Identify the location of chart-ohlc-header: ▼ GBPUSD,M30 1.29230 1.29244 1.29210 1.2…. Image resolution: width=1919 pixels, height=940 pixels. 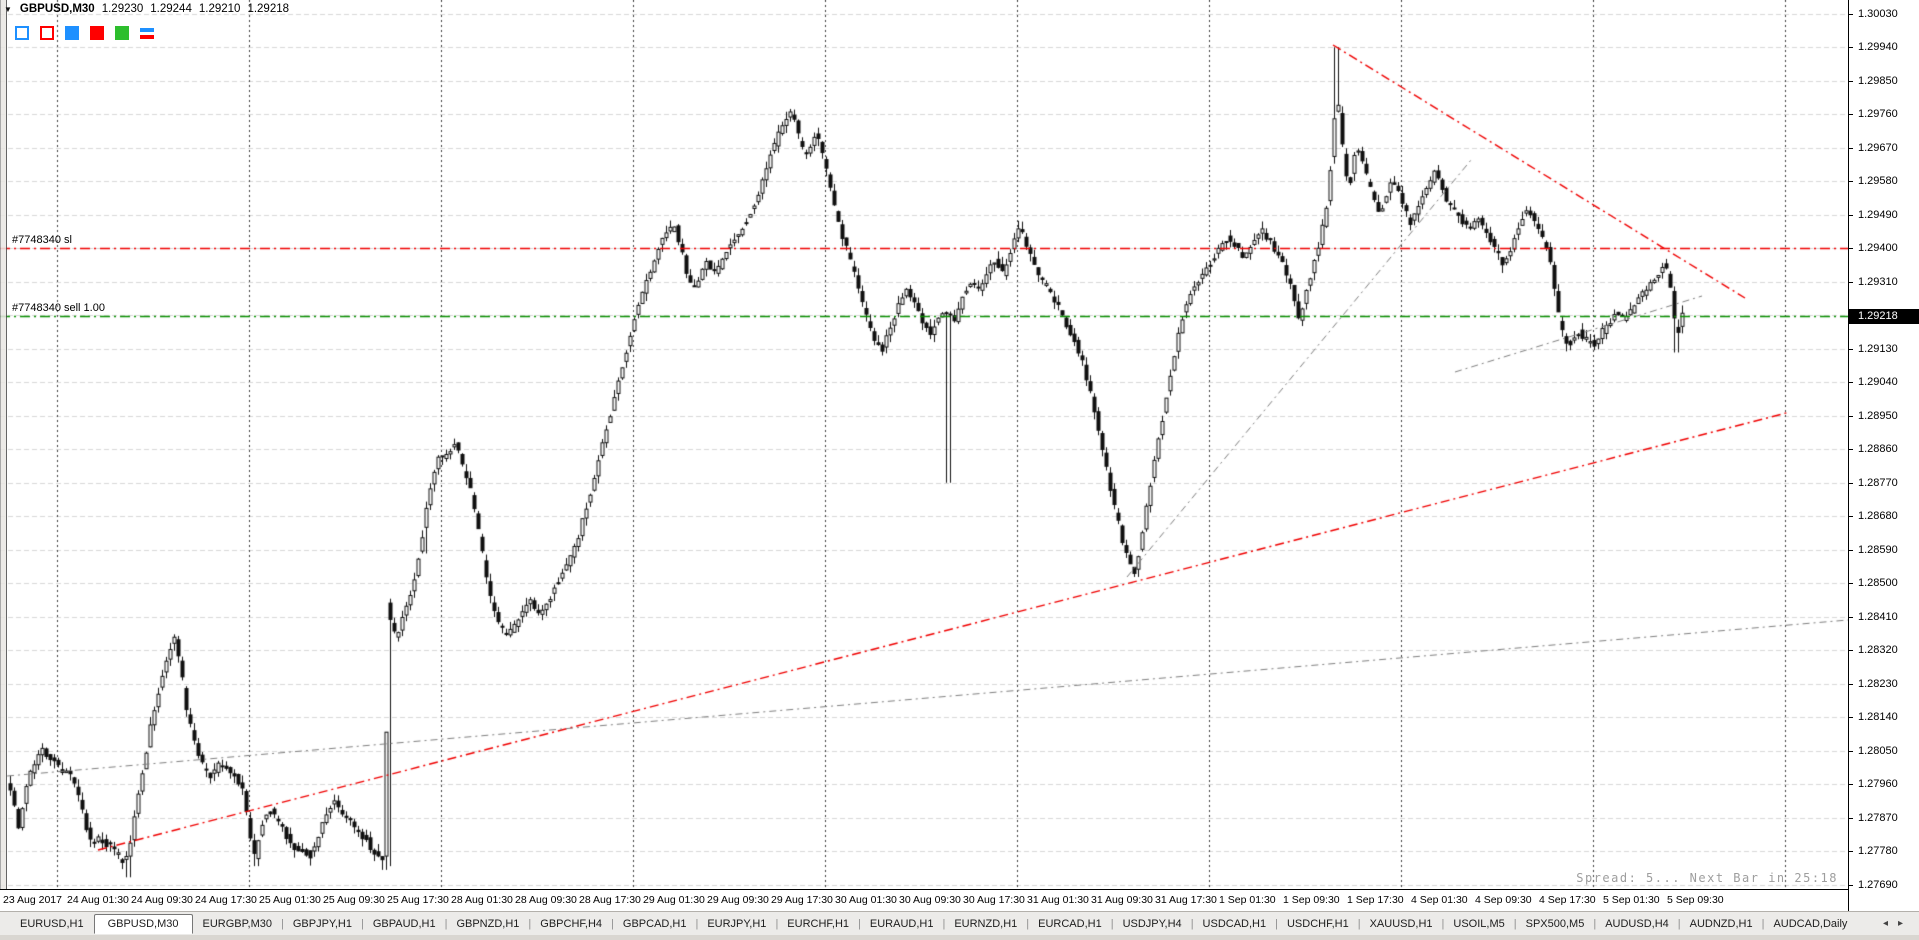
(146, 9).